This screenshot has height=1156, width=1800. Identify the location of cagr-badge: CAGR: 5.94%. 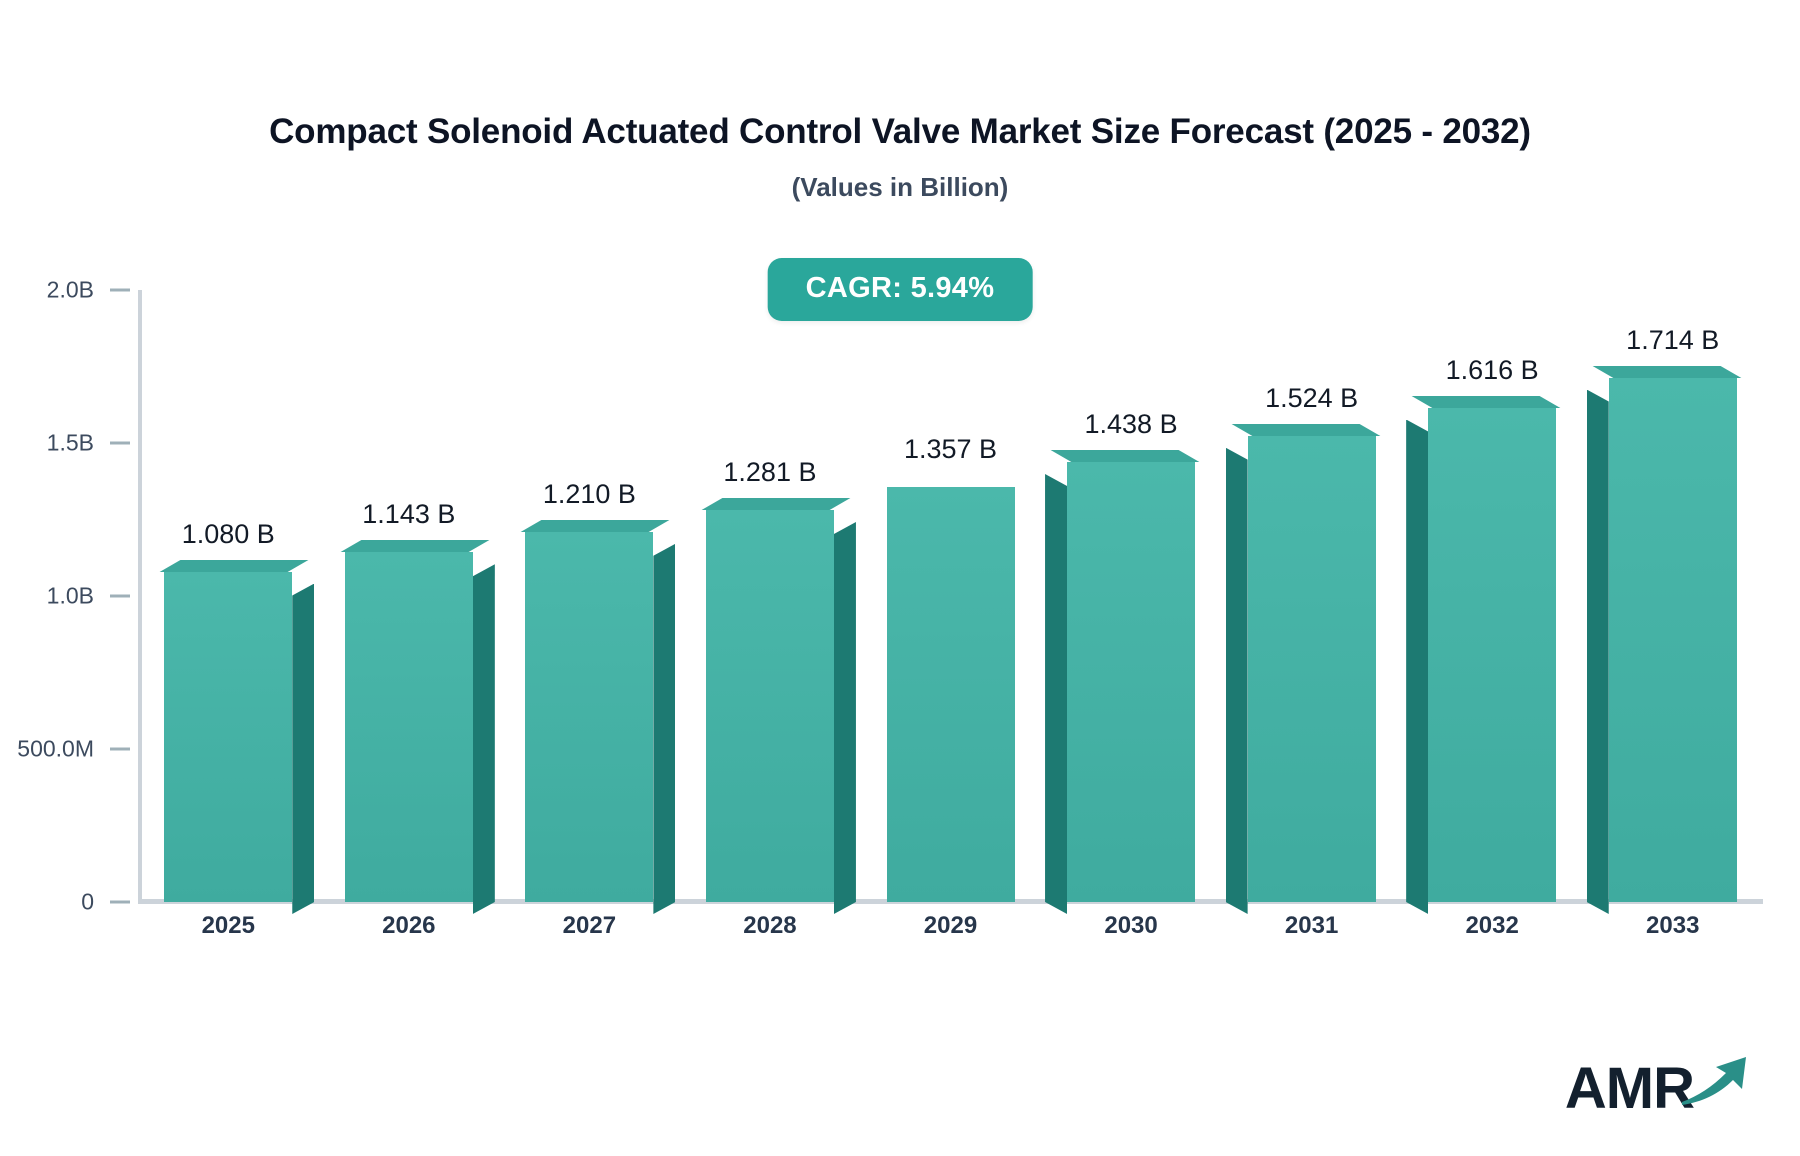
(900, 289).